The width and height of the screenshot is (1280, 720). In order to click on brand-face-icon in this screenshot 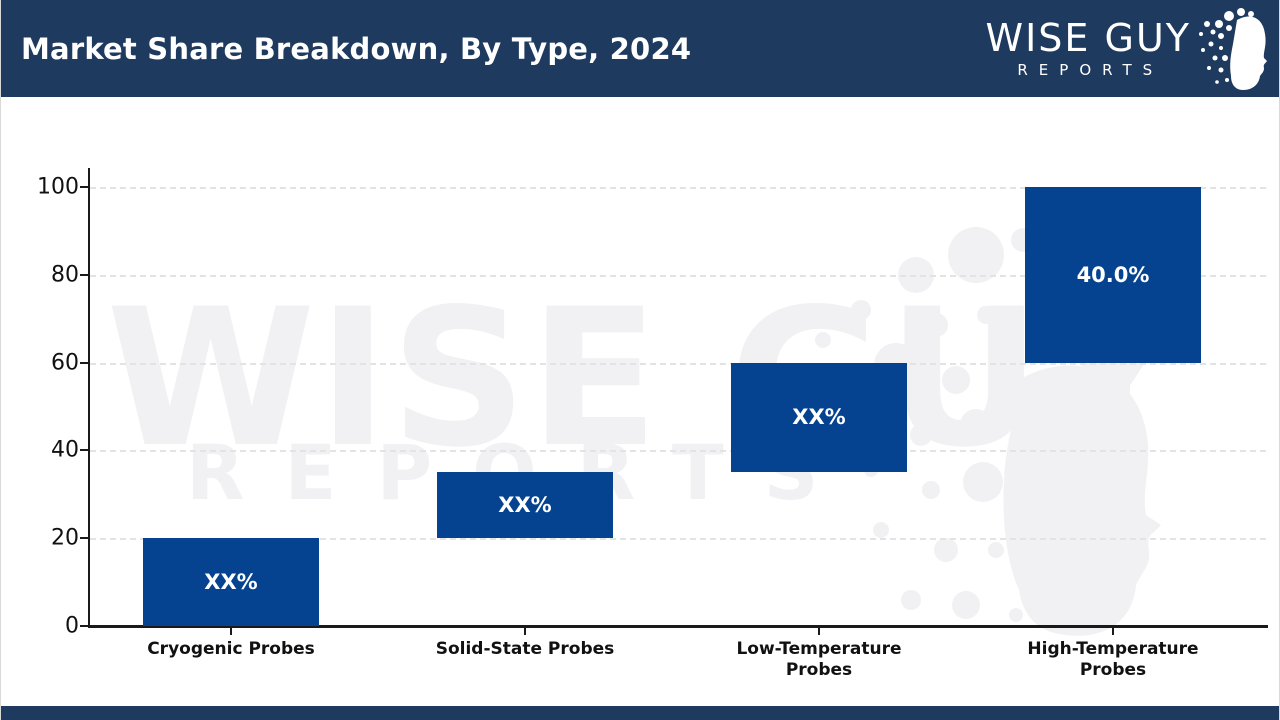, I will do `click(1233, 48)`.